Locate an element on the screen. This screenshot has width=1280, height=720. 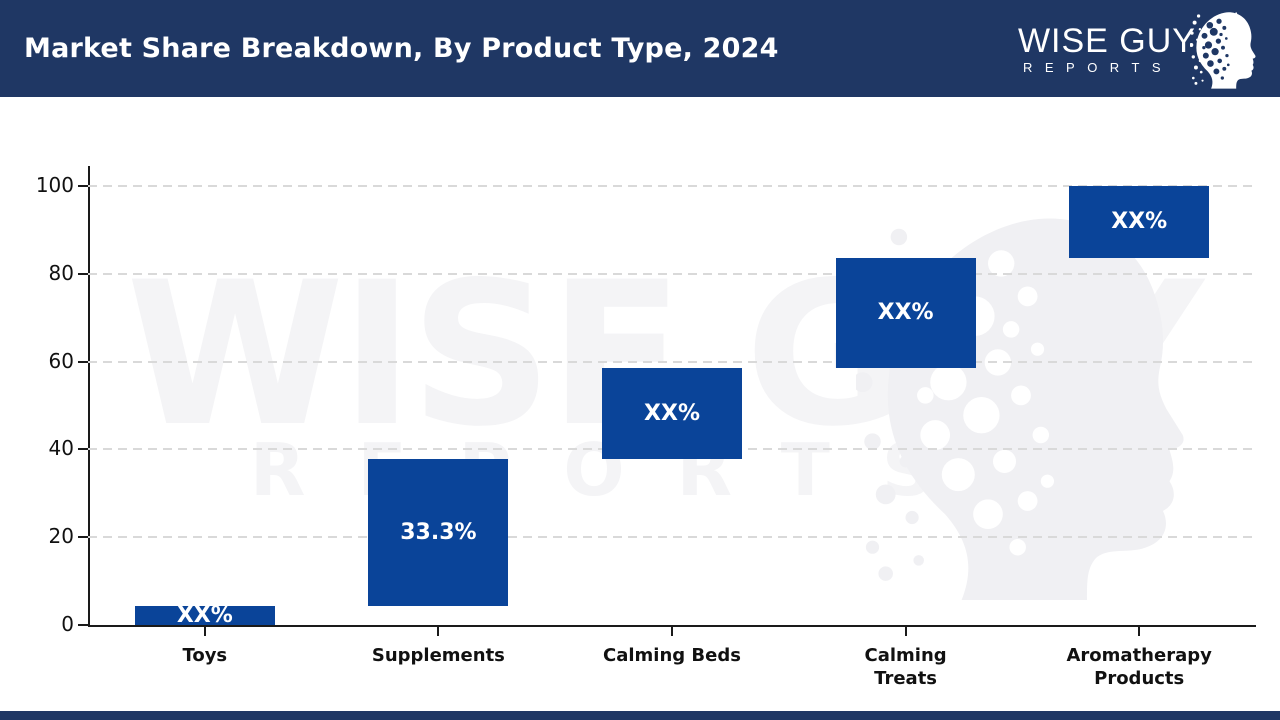
y-tick-label: 80 is located at coordinates (61, 272).